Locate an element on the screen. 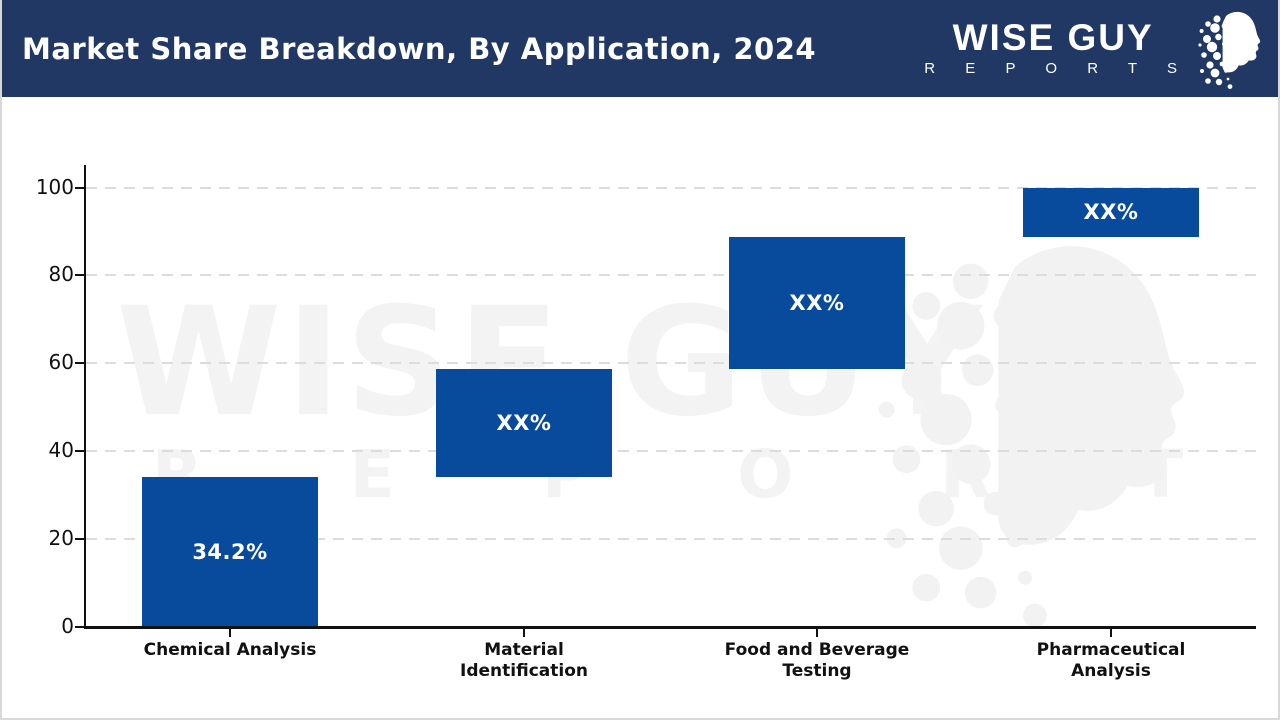  x-axis-label-line: Analysis is located at coordinates (1111, 671).